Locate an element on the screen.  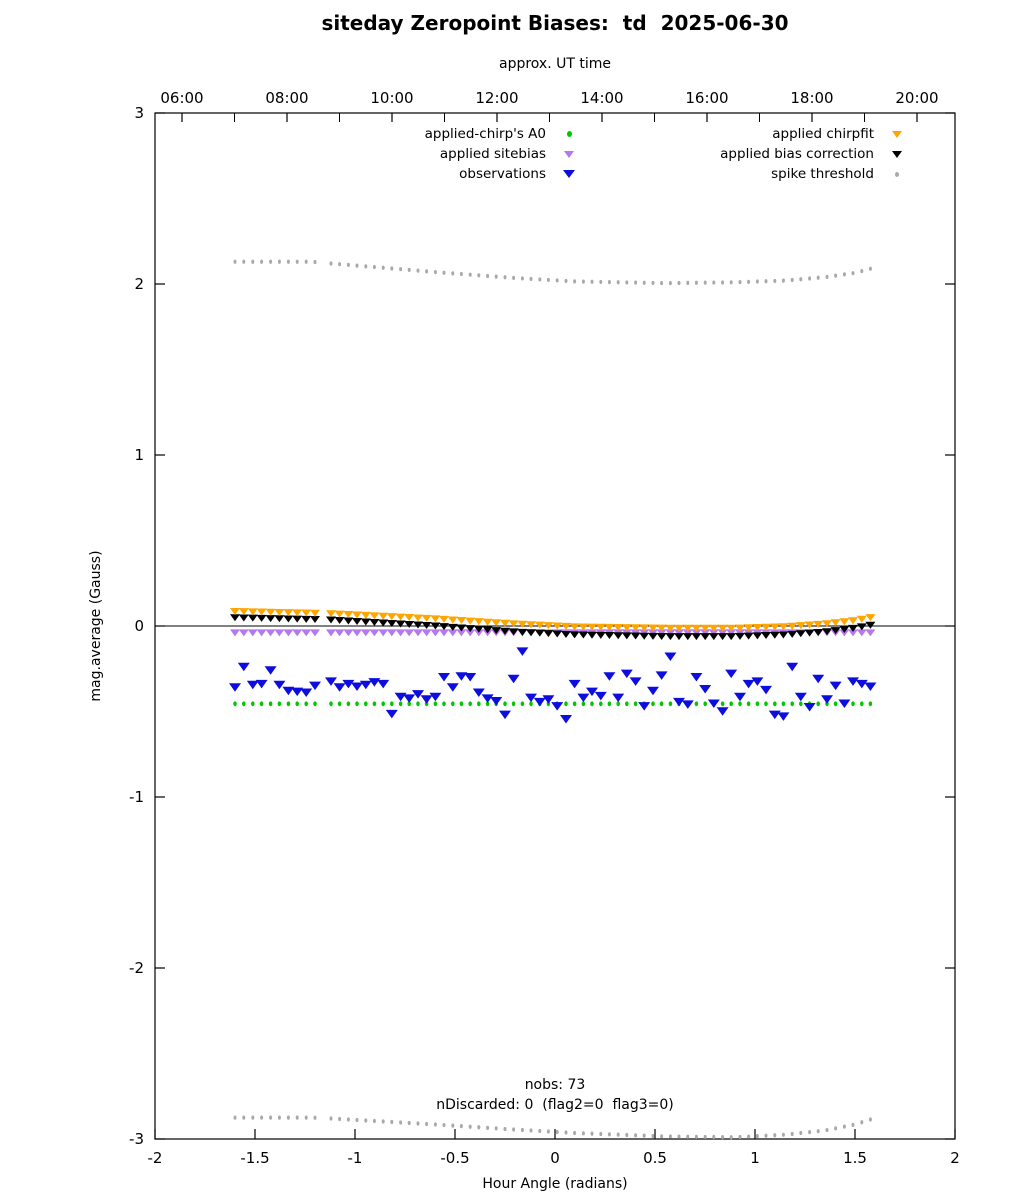
series-observations is located at coordinates (553, 685).